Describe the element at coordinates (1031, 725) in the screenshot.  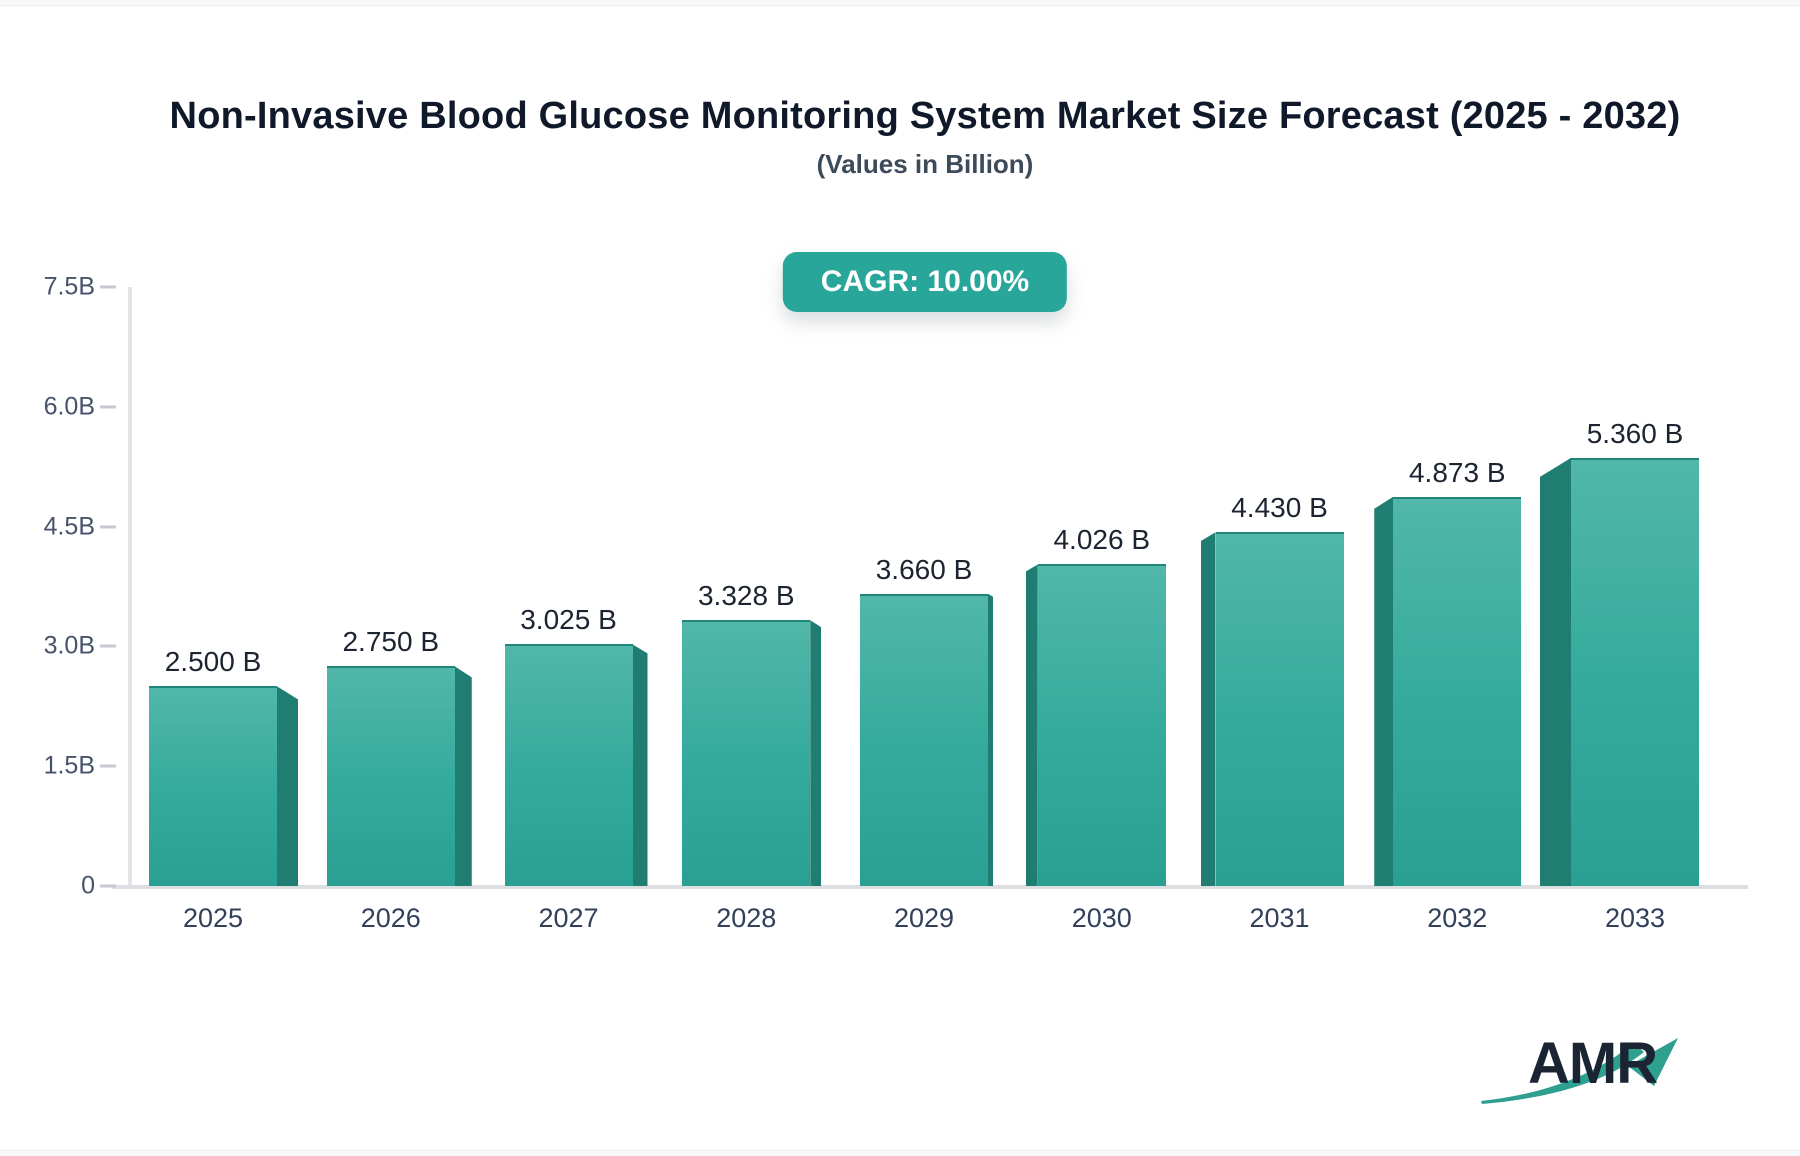
I see `bar-side-face-2030` at that location.